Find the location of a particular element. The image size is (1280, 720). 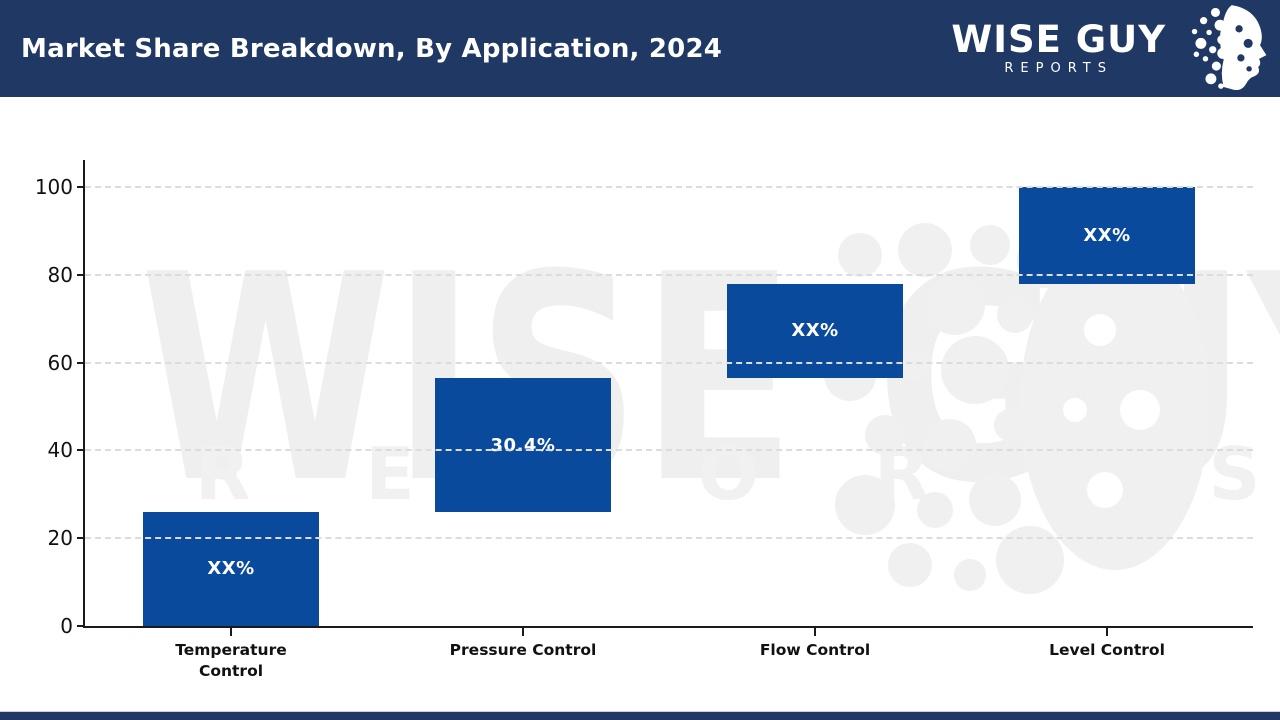

bar-level-control: XX% is located at coordinates (1107, 235).